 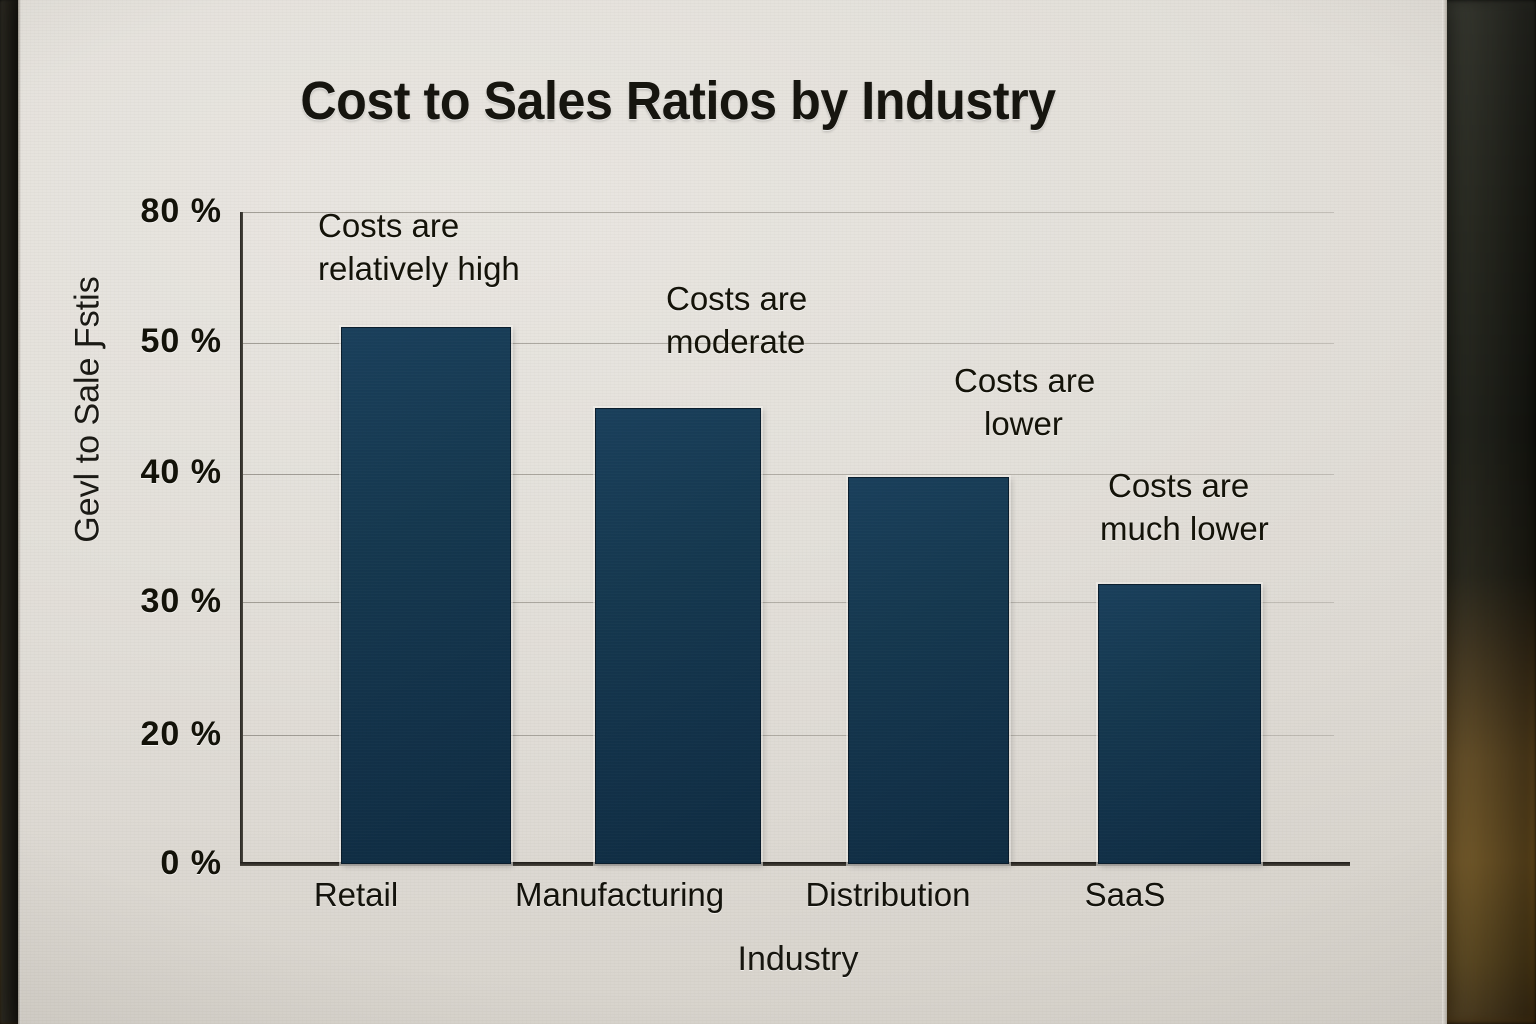 What do you see at coordinates (181, 211) in the screenshot?
I see `y-tick-label-80: 80 %` at bounding box center [181, 211].